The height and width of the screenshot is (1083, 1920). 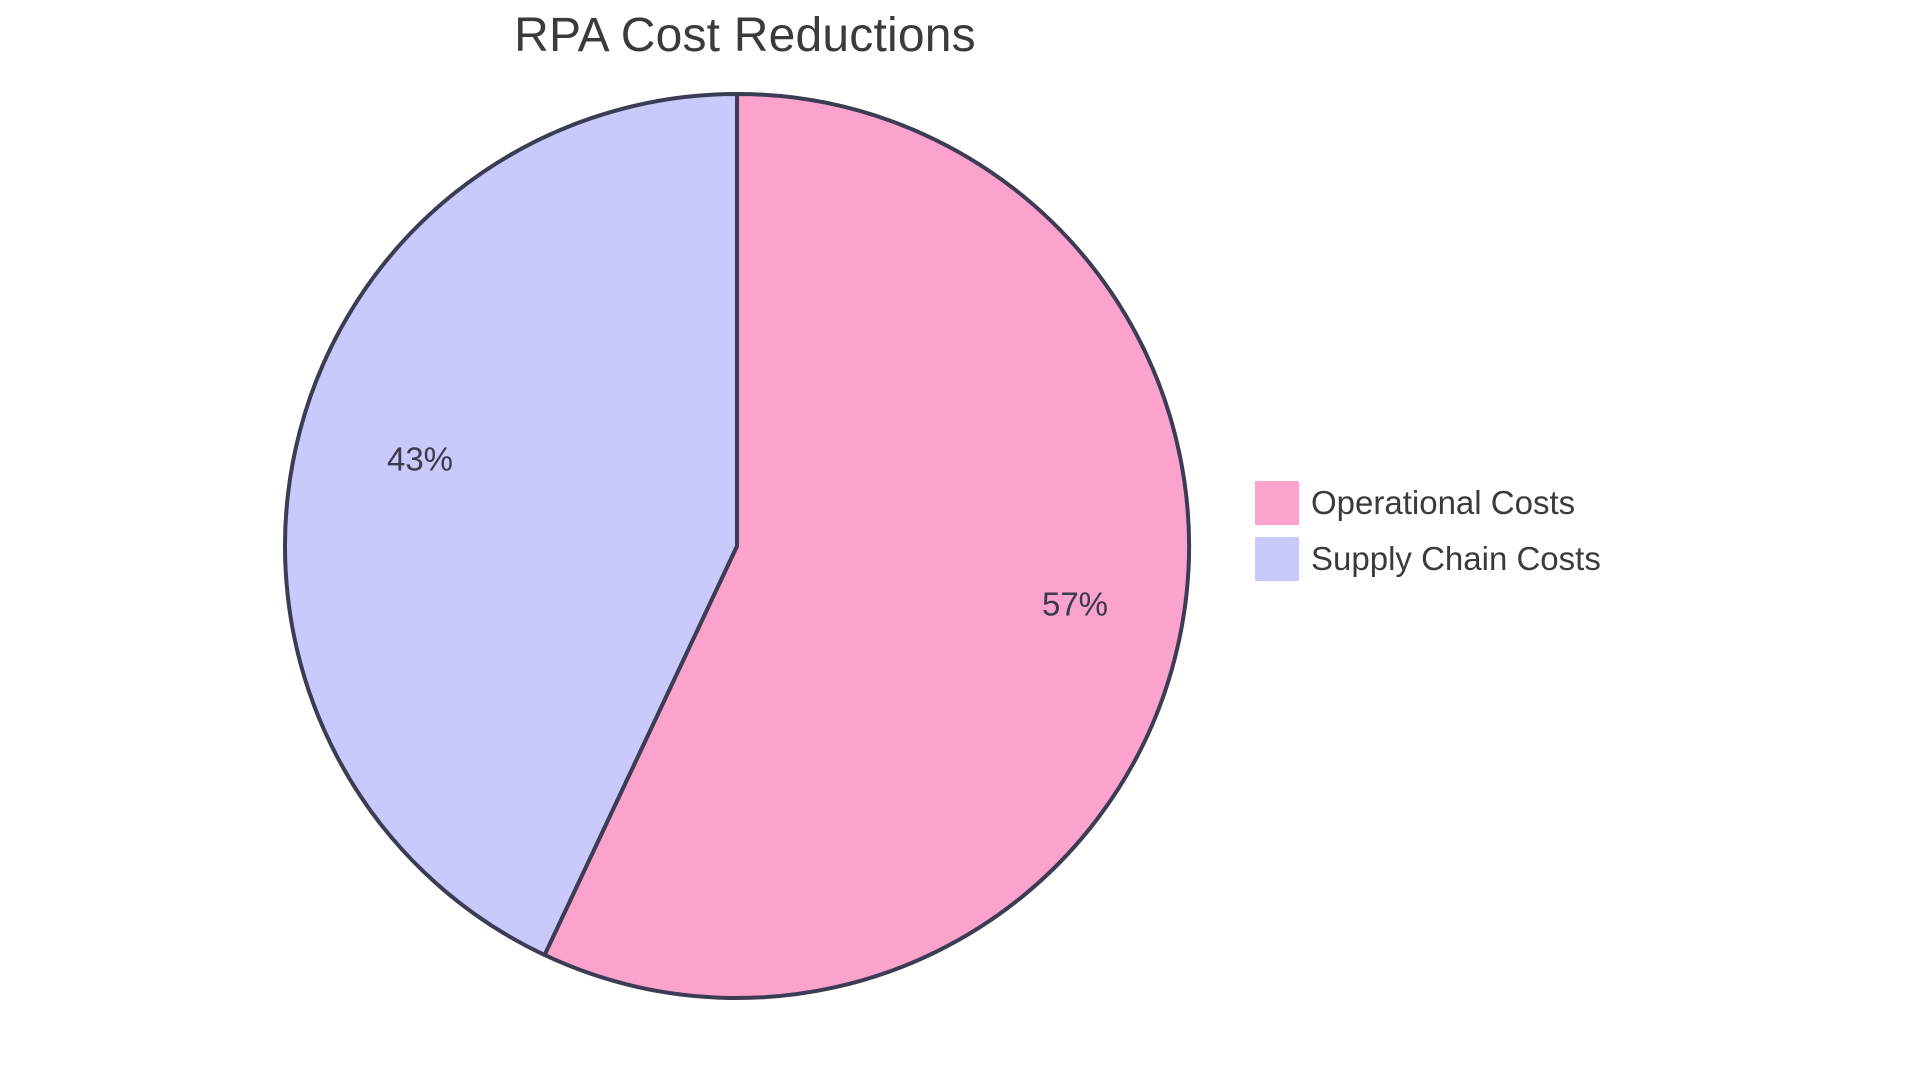 I want to click on pie-slice-percent-label: 57%, so click(x=1075, y=604).